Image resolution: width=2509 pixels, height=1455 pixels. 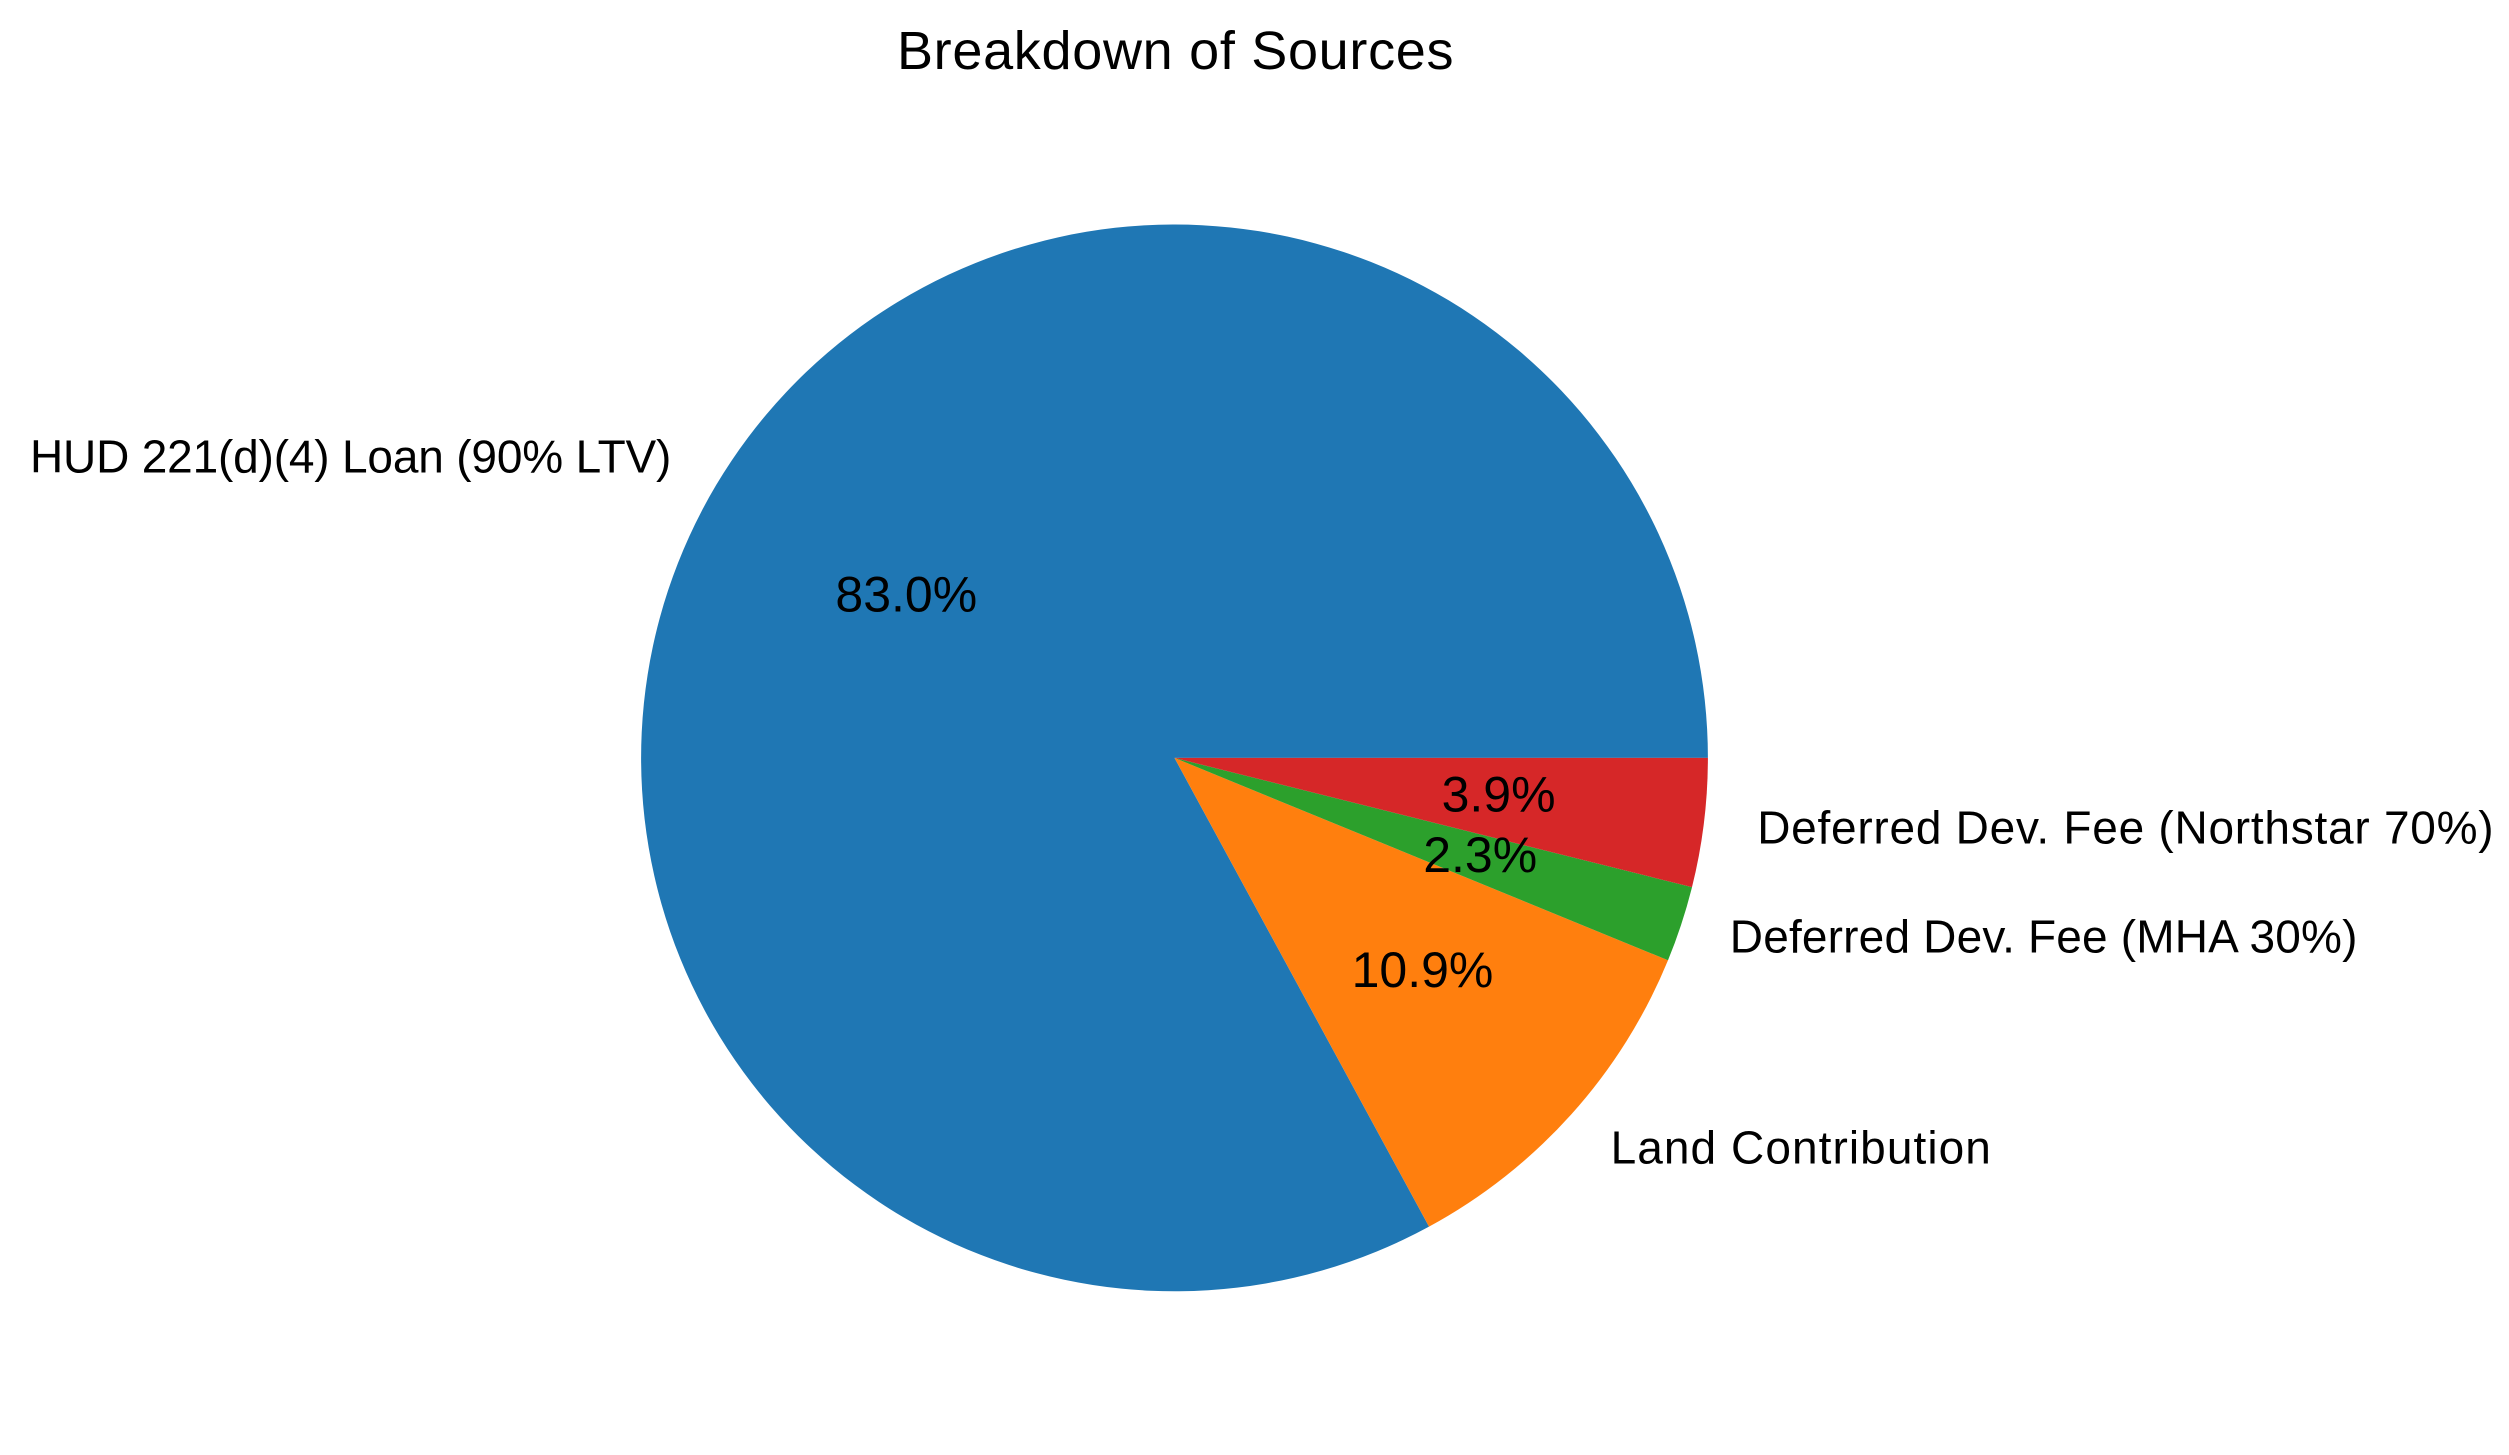 What do you see at coordinates (1175, 51) in the screenshot?
I see `svg-text: Breakdown of Sources` at bounding box center [1175, 51].